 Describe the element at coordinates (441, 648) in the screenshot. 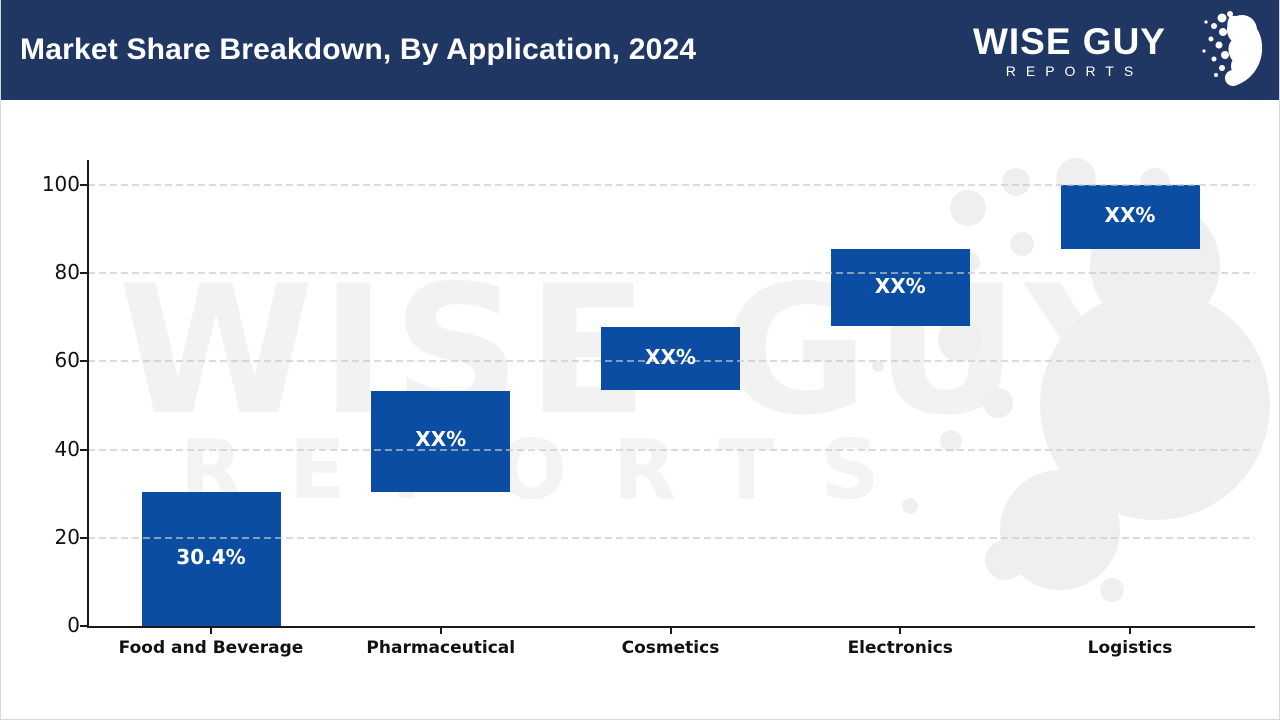

I see `x-category-label: Pharmaceutical` at that location.